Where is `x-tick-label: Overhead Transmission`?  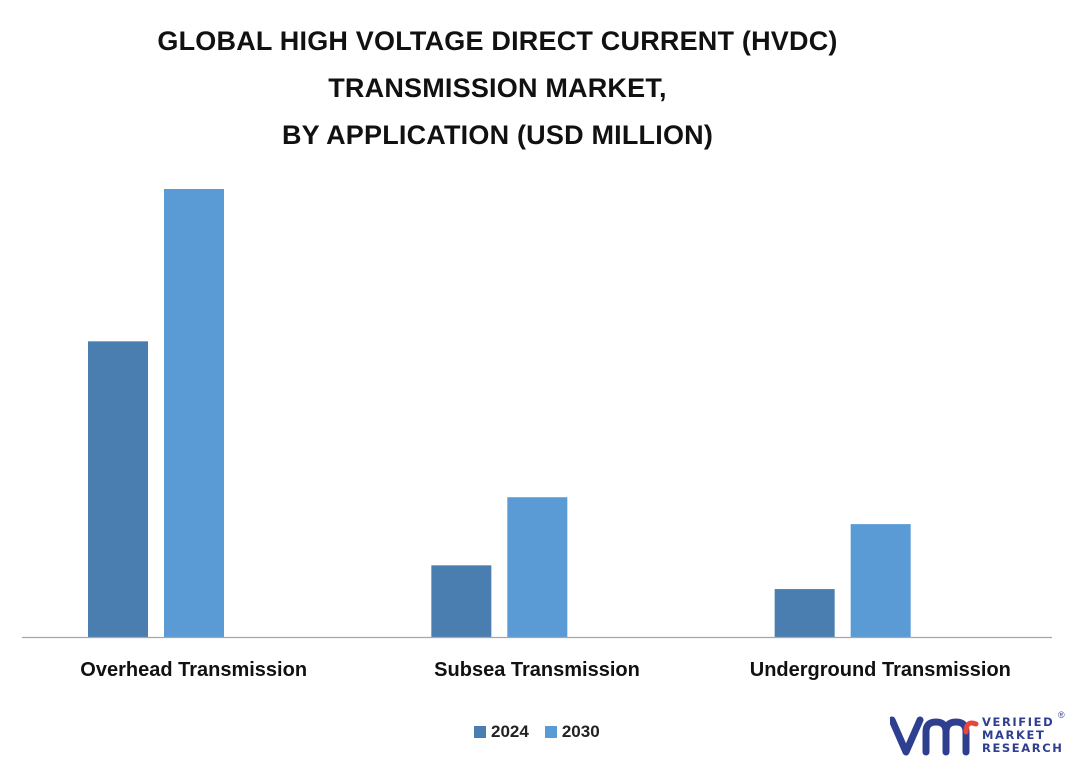
x-tick-label: Overhead Transmission is located at coordinates (193, 670).